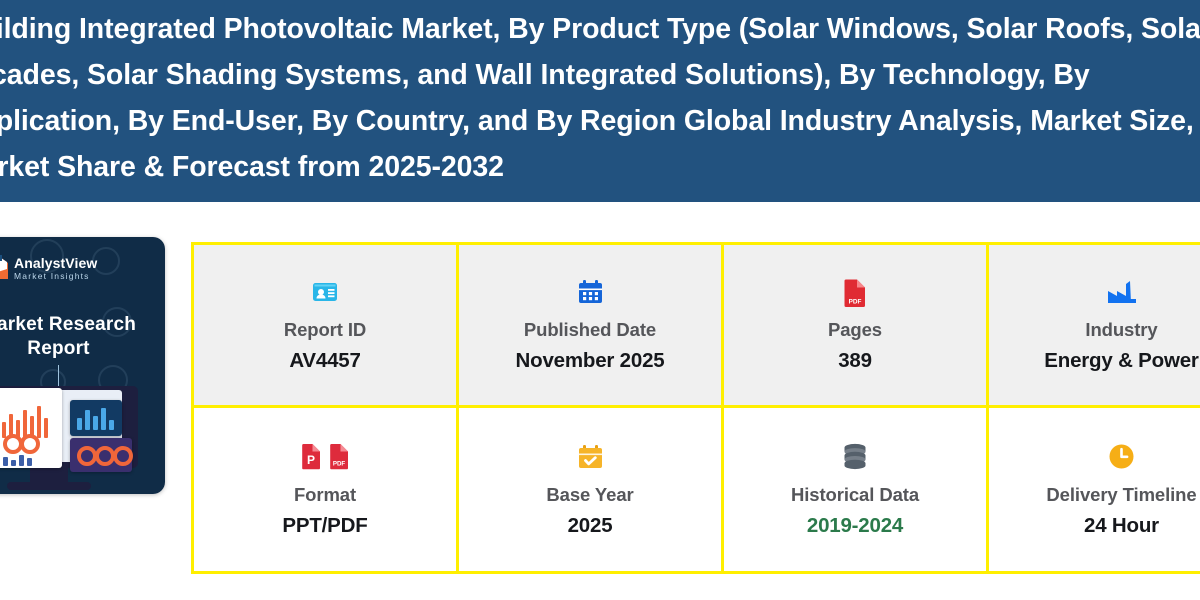 The image size is (1200, 600). What do you see at coordinates (325, 525) in the screenshot?
I see `info-value: PPT/PDF` at bounding box center [325, 525].